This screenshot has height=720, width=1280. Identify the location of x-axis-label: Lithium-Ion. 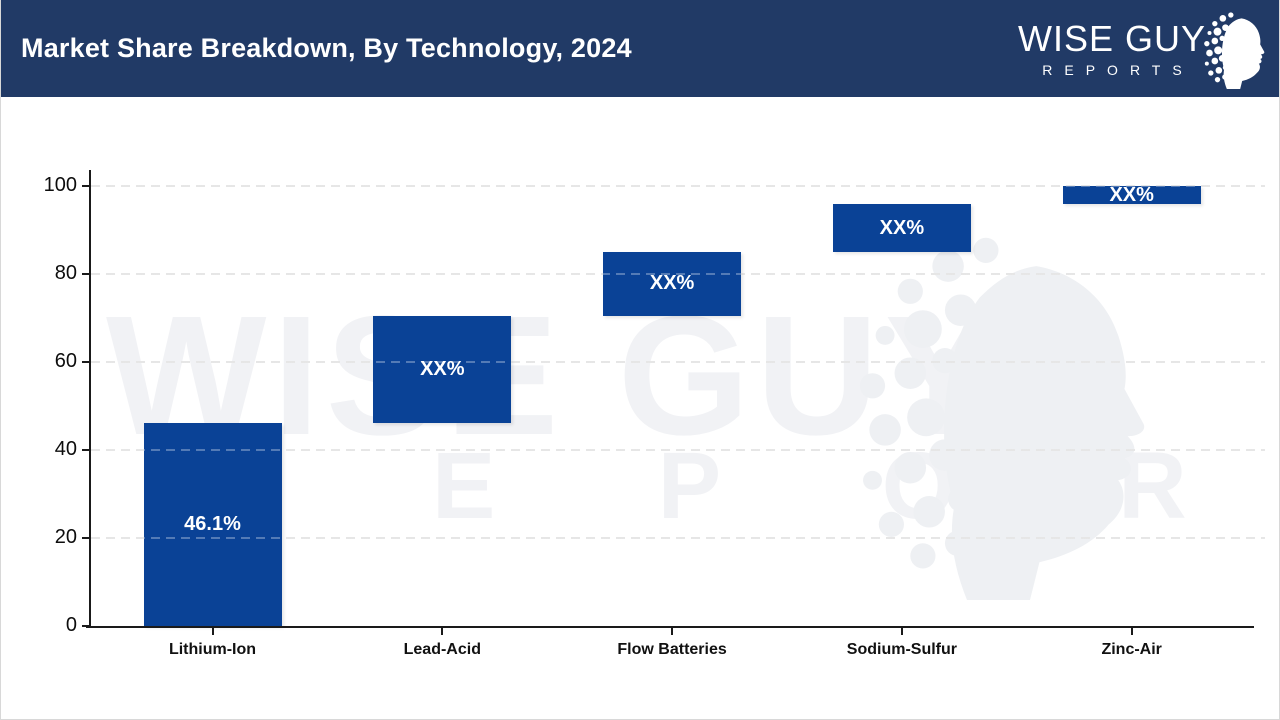
(212, 649).